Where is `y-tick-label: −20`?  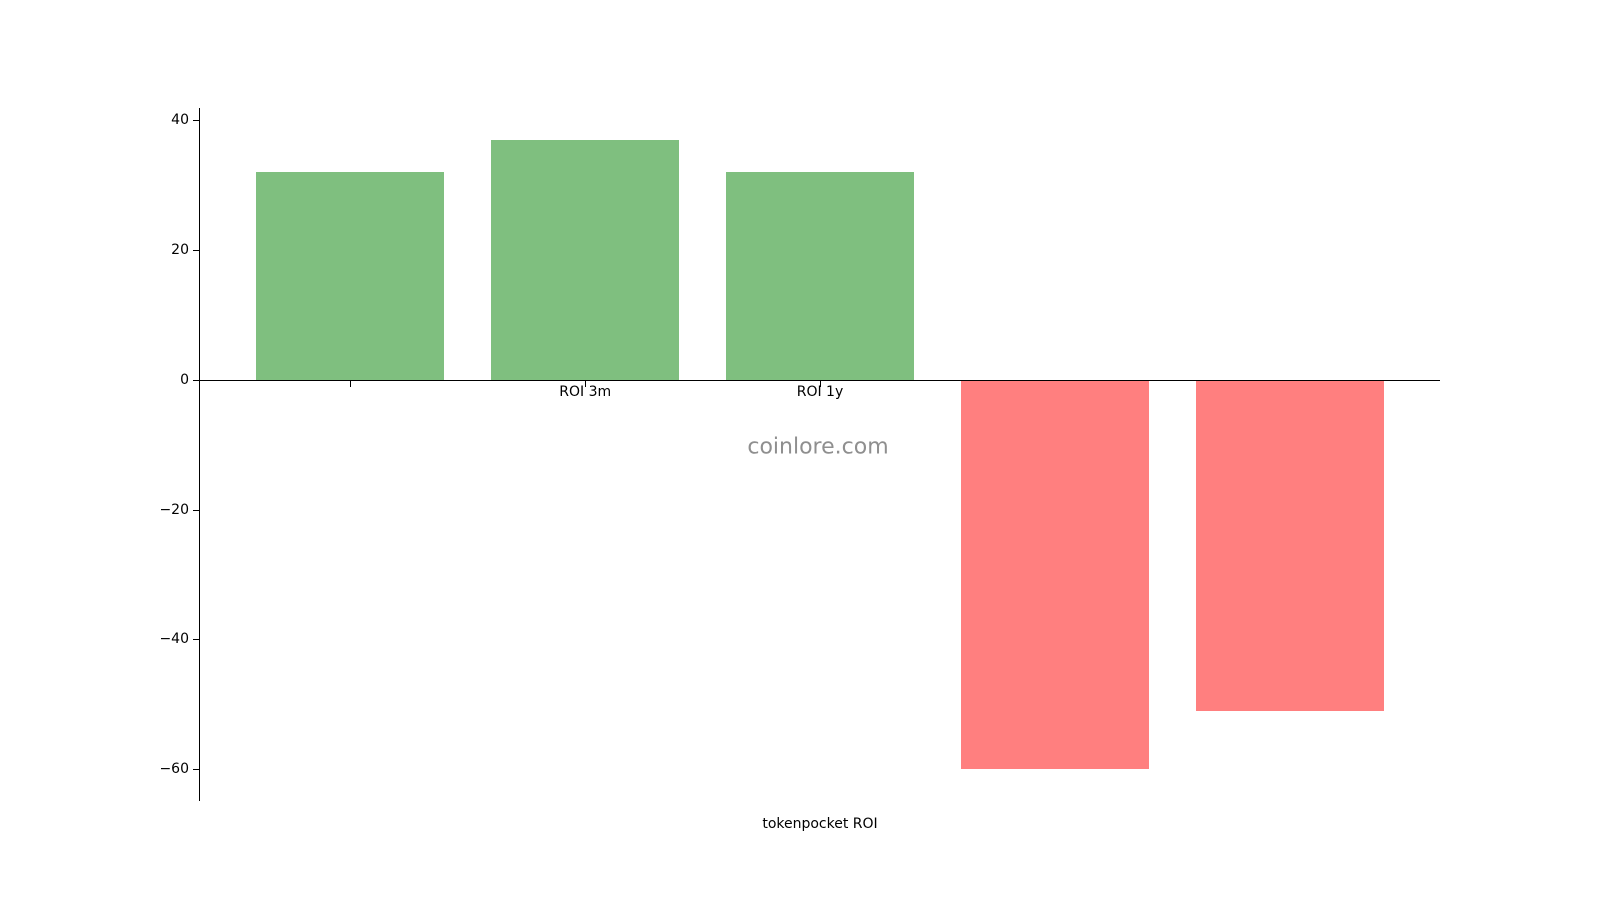
y-tick-label: −20 is located at coordinates (174, 510).